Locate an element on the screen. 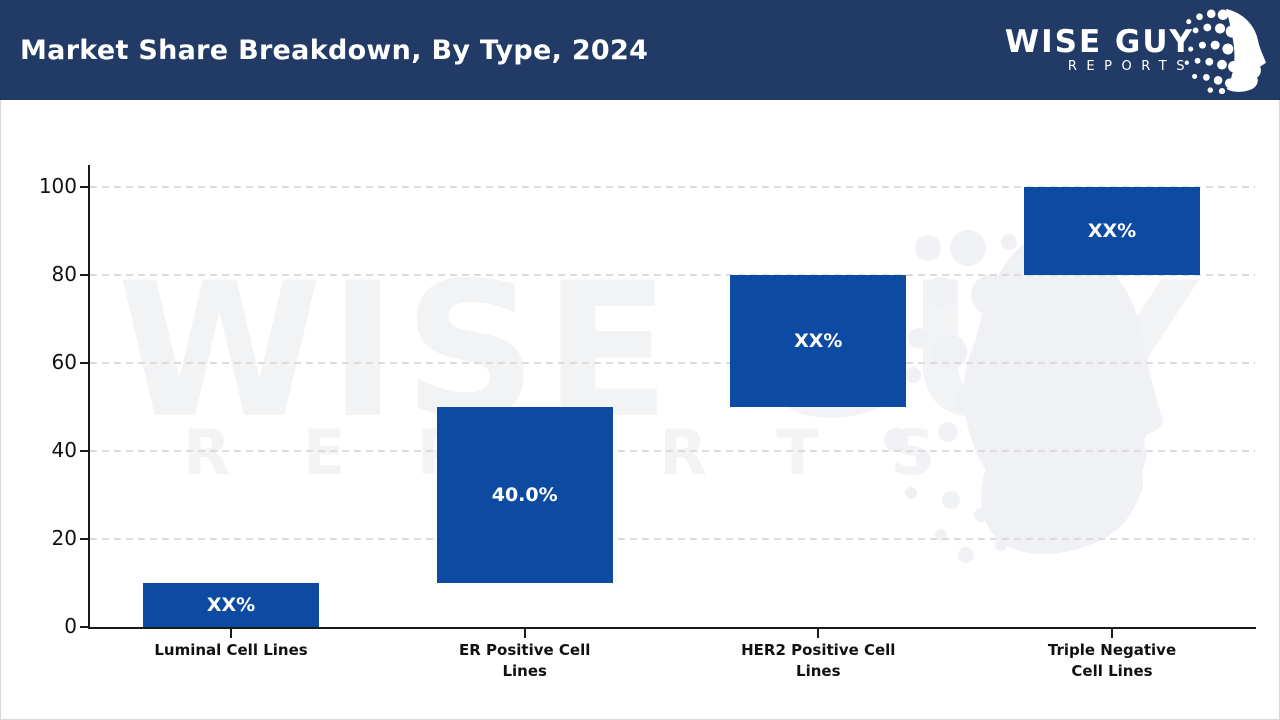  bar-value-label: 40.0% is located at coordinates (524, 495).